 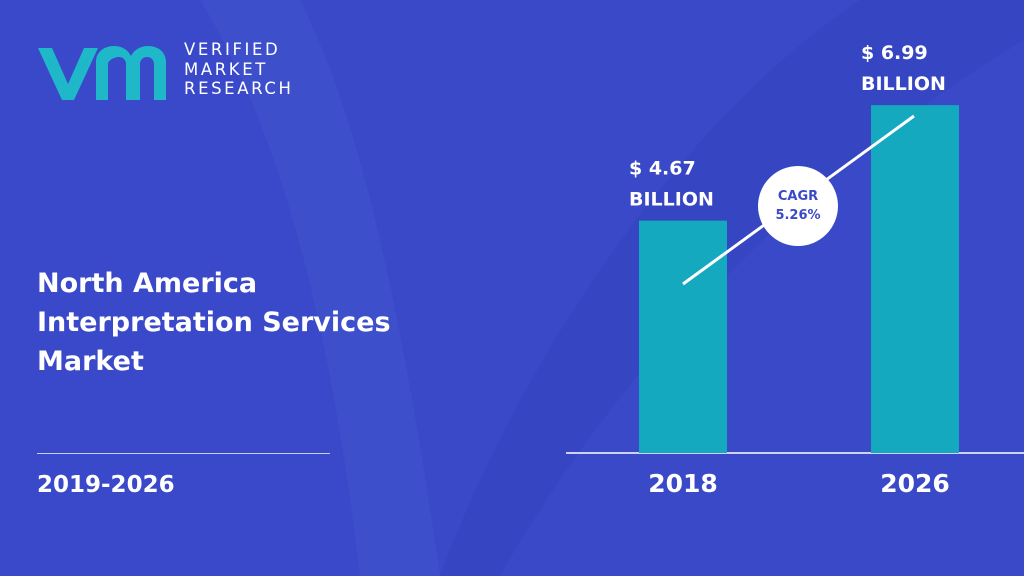 What do you see at coordinates (226, 69) in the screenshot?
I see `brand-line-market: MARKET` at bounding box center [226, 69].